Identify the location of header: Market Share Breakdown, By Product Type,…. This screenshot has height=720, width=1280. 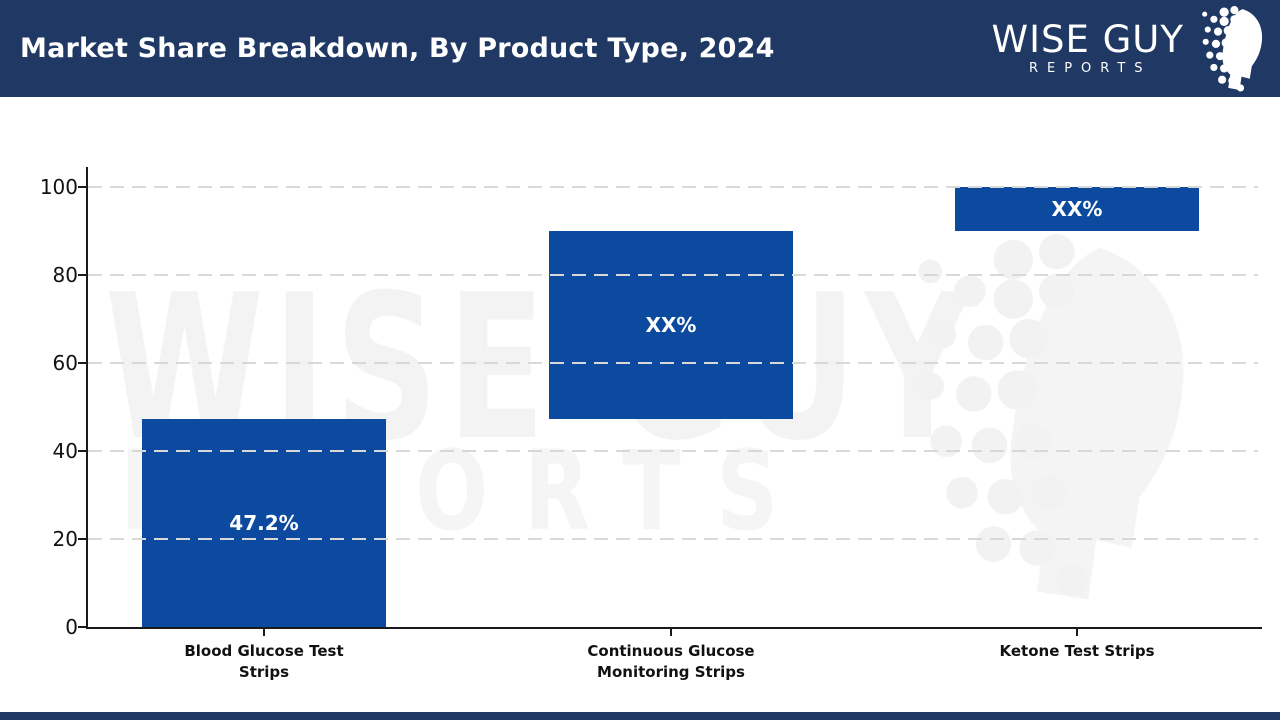
(640, 48).